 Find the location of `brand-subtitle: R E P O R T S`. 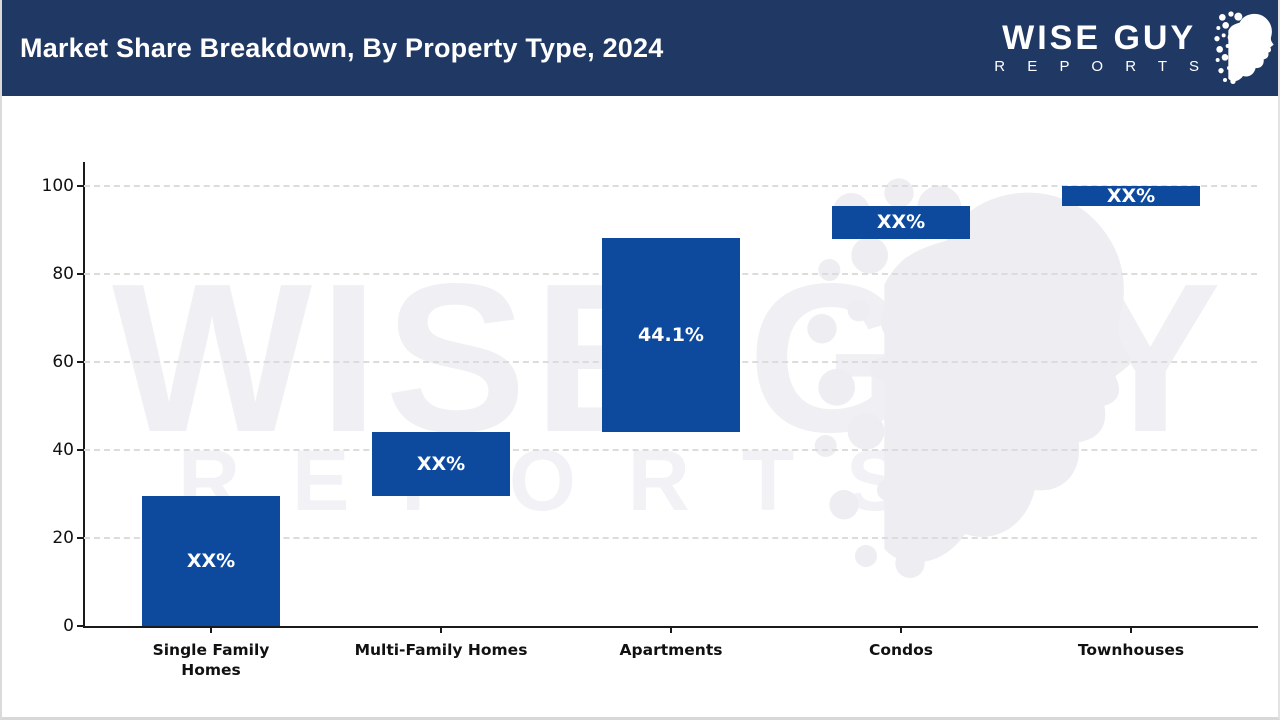

brand-subtitle: R E P O R T S is located at coordinates (1101, 66).